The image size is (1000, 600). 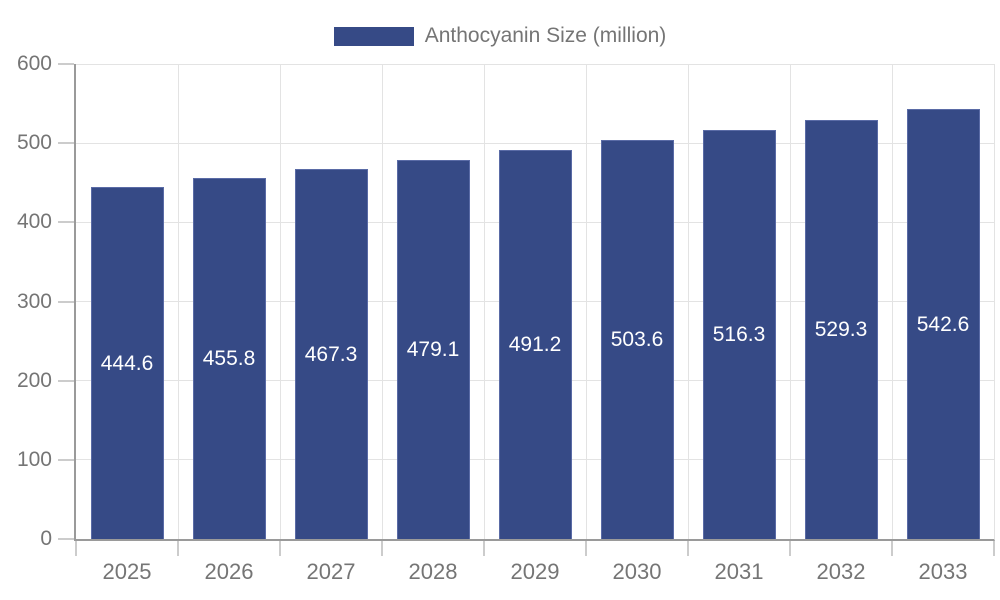 I want to click on y-tick-label: 400, so click(x=34, y=222).